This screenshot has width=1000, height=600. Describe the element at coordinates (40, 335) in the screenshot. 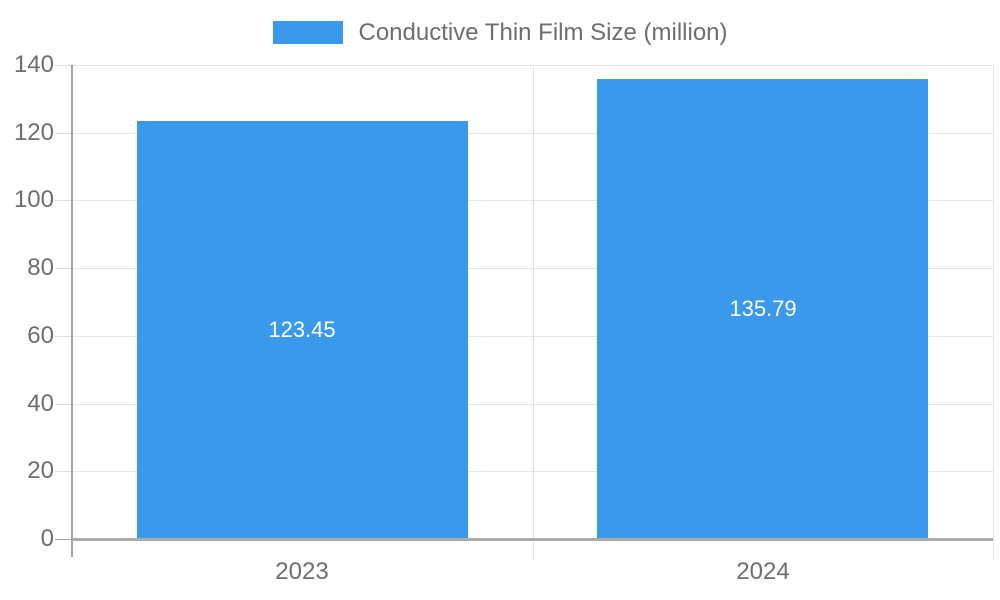

I see `y-tick-label: 60` at that location.